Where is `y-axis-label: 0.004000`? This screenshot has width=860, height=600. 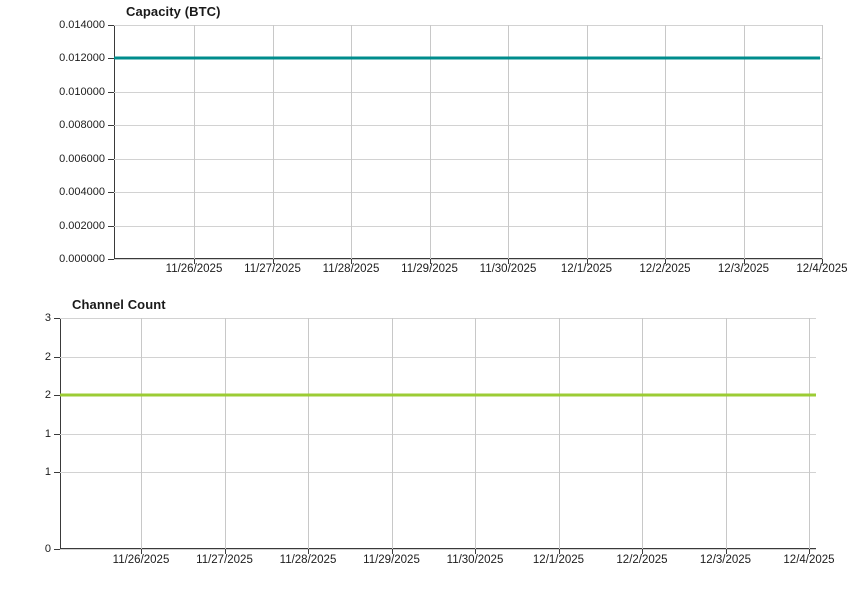 y-axis-label: 0.004000 is located at coordinates (82, 192).